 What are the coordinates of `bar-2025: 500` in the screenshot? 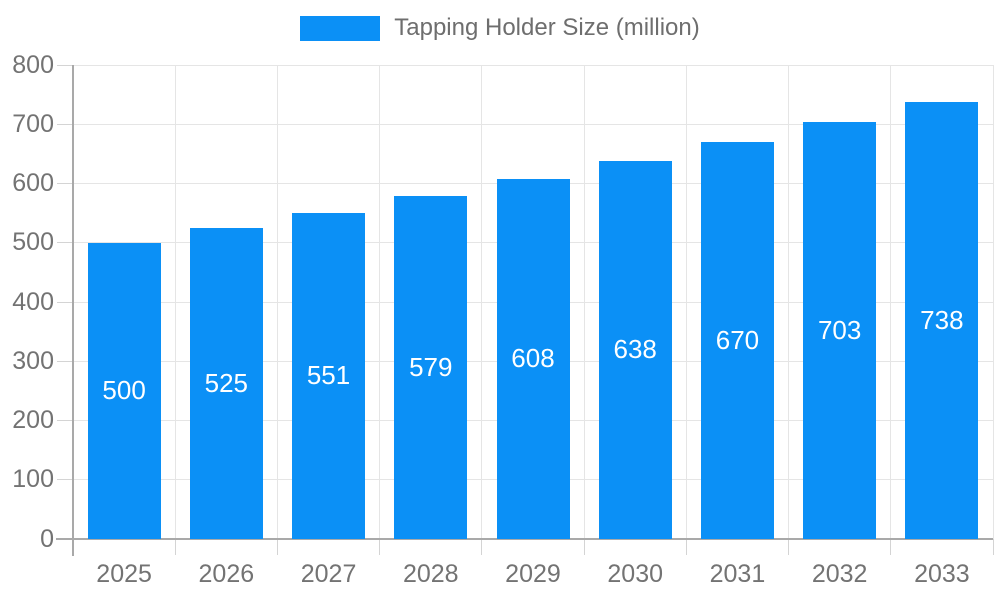 It's located at (124, 390).